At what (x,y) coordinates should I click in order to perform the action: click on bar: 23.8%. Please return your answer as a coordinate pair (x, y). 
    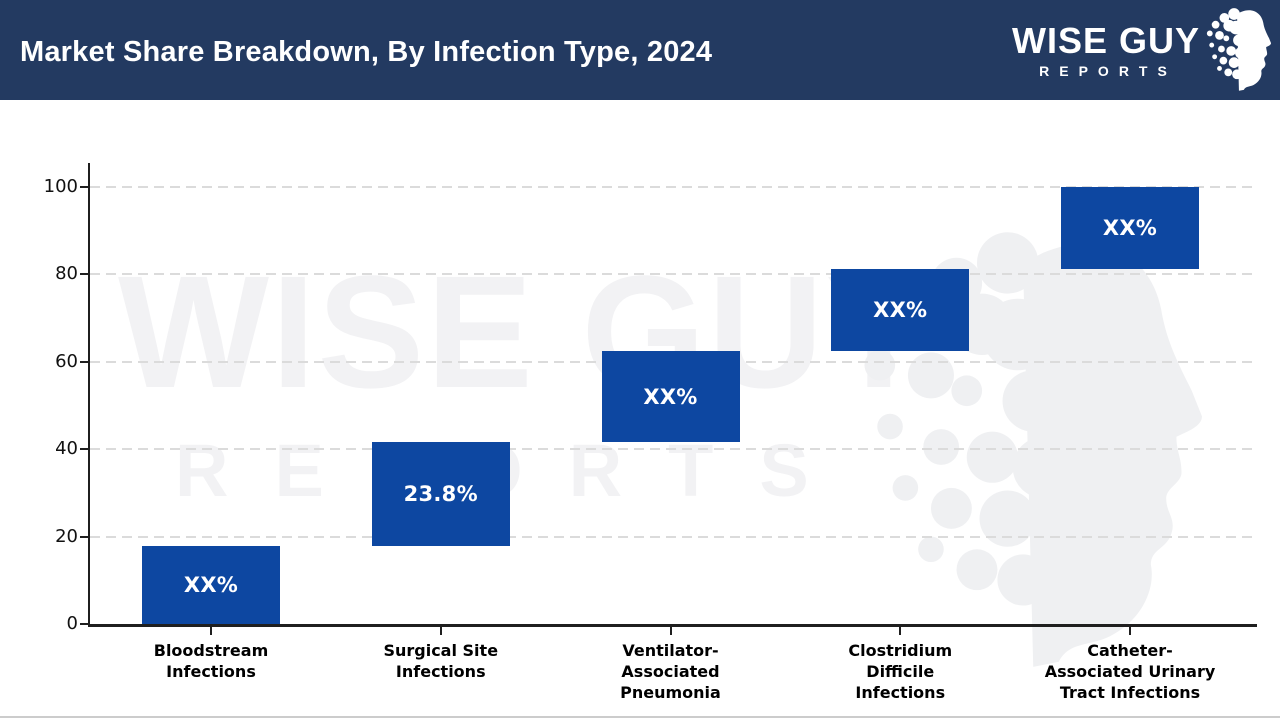
    Looking at the image, I should click on (440, 494).